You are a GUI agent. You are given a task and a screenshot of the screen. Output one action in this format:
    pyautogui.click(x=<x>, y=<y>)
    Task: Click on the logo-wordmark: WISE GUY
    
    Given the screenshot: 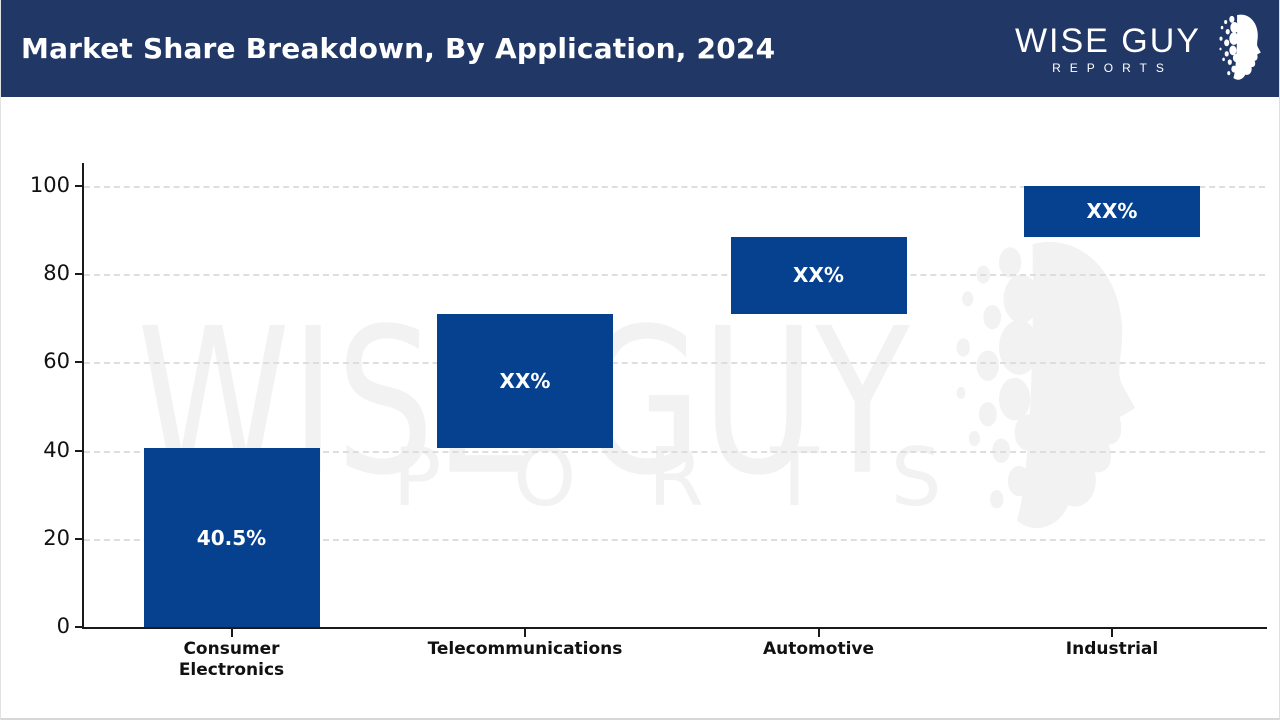 What is the action you would take?
    pyautogui.click(x=1107, y=40)
    